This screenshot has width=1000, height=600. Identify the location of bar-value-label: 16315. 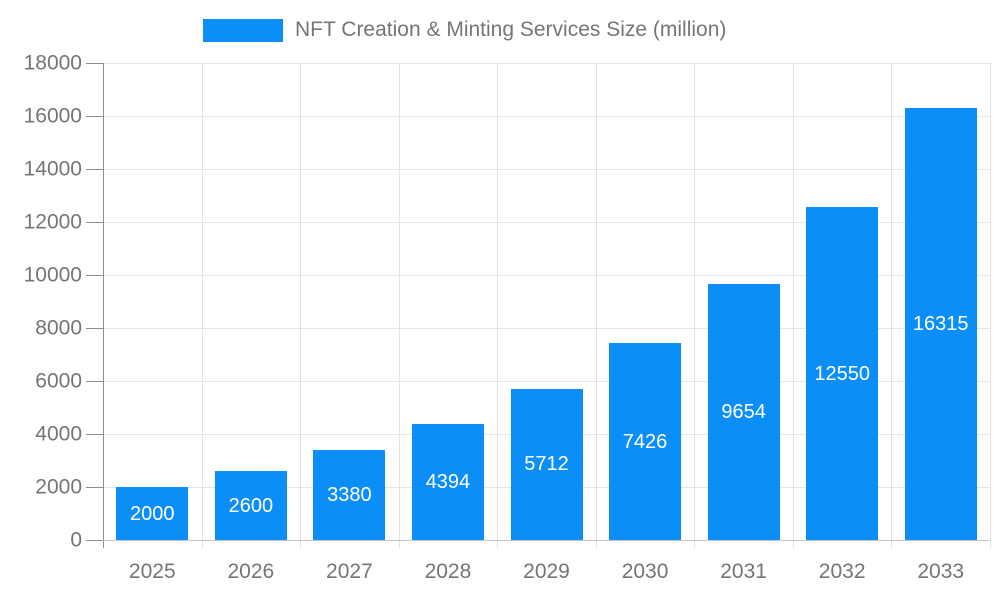
(940, 323).